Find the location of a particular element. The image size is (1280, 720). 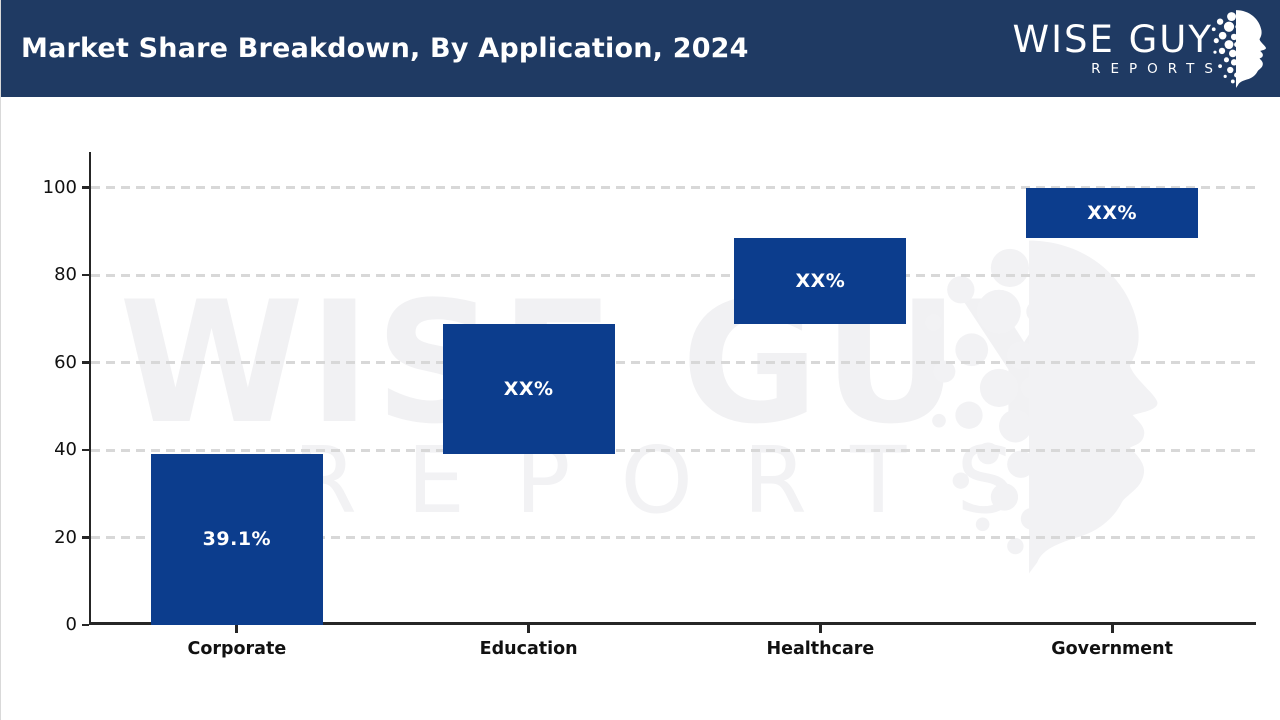

logo-subtitle: REPORTS is located at coordinates (1157, 68).